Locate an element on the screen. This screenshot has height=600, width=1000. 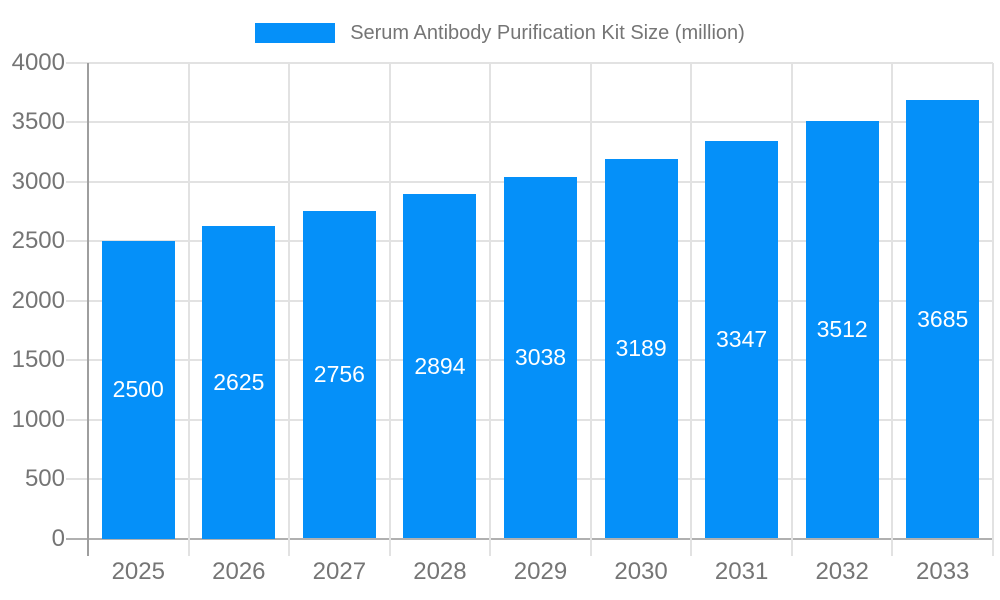
bar-value-label: 3347 is located at coordinates (742, 339).